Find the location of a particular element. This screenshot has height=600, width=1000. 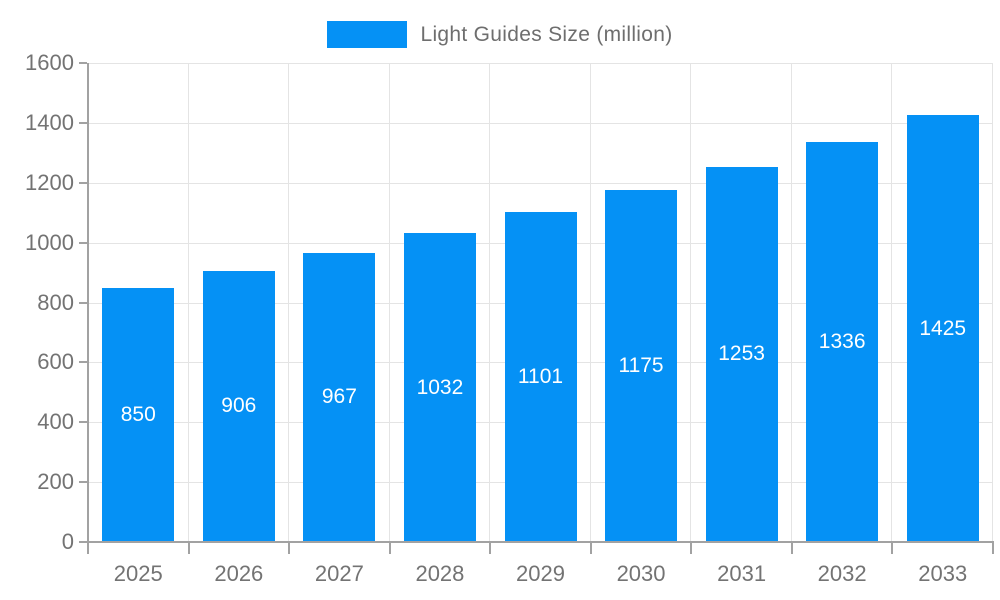

bar-2026: 906 is located at coordinates (238, 406).